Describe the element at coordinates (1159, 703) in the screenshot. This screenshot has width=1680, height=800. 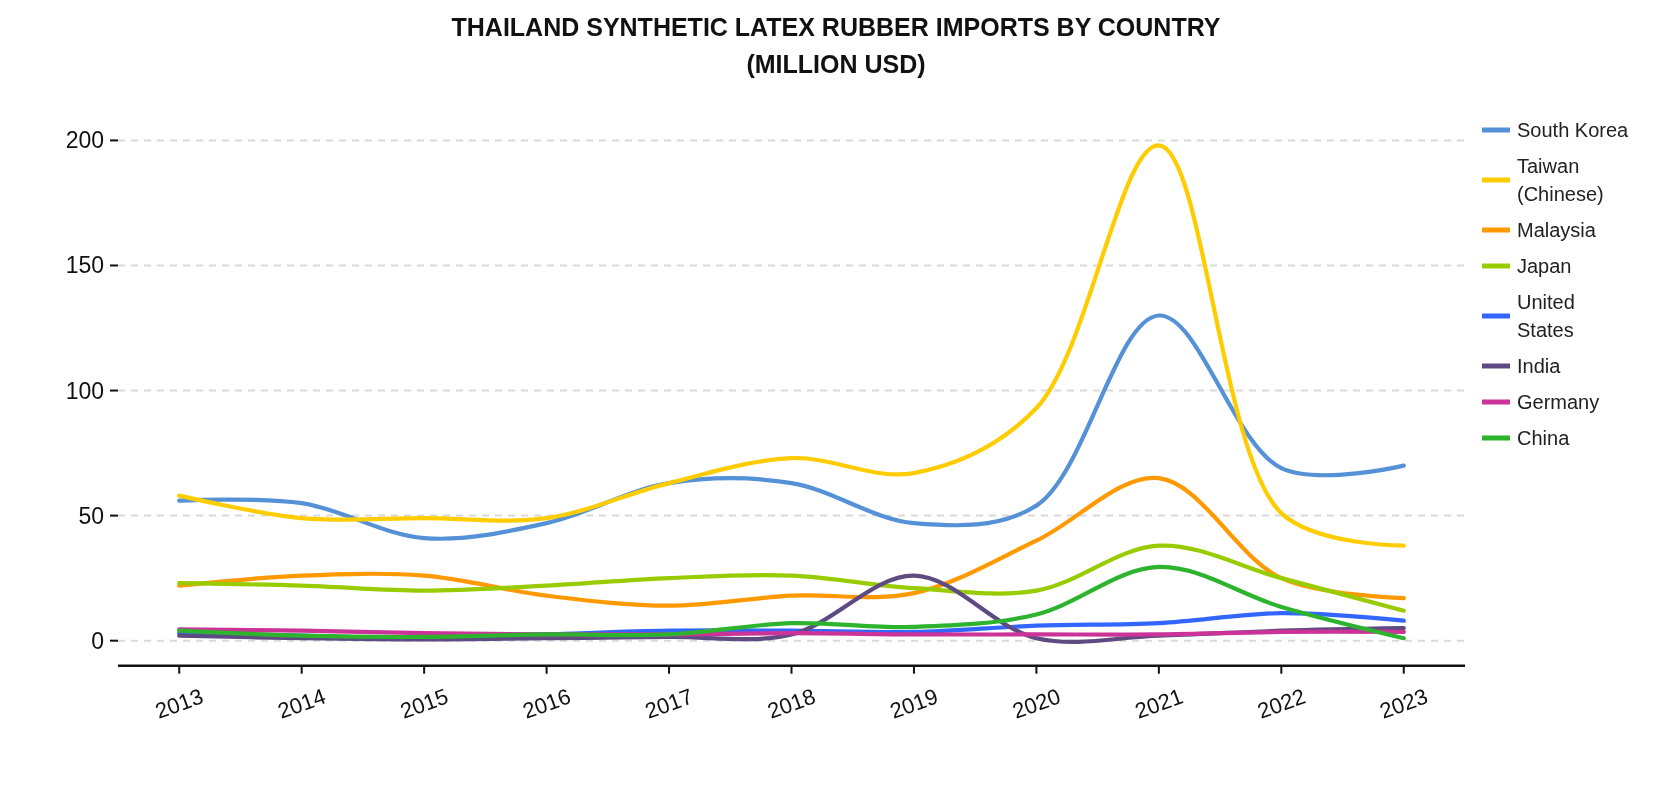
I see `x-tick-label: 2021` at that location.